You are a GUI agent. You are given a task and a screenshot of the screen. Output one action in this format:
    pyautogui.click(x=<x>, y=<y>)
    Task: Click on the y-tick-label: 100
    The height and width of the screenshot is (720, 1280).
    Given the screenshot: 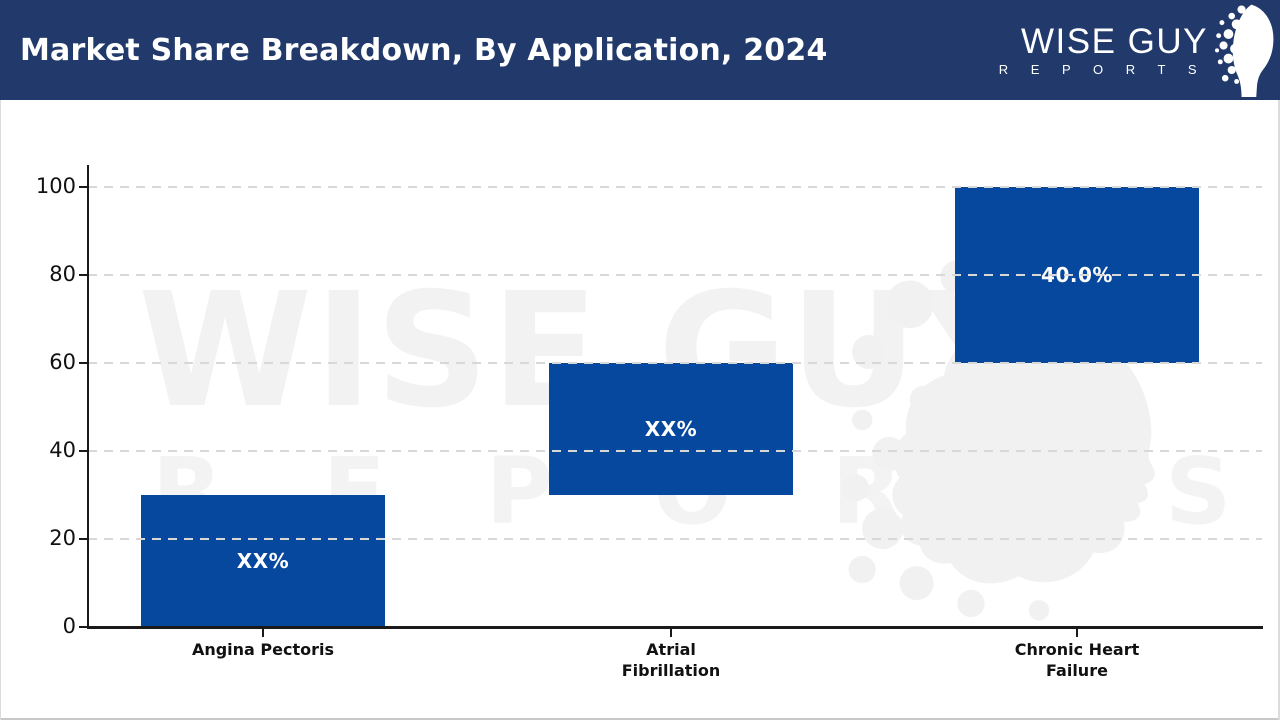 What is the action you would take?
    pyautogui.click(x=55, y=186)
    